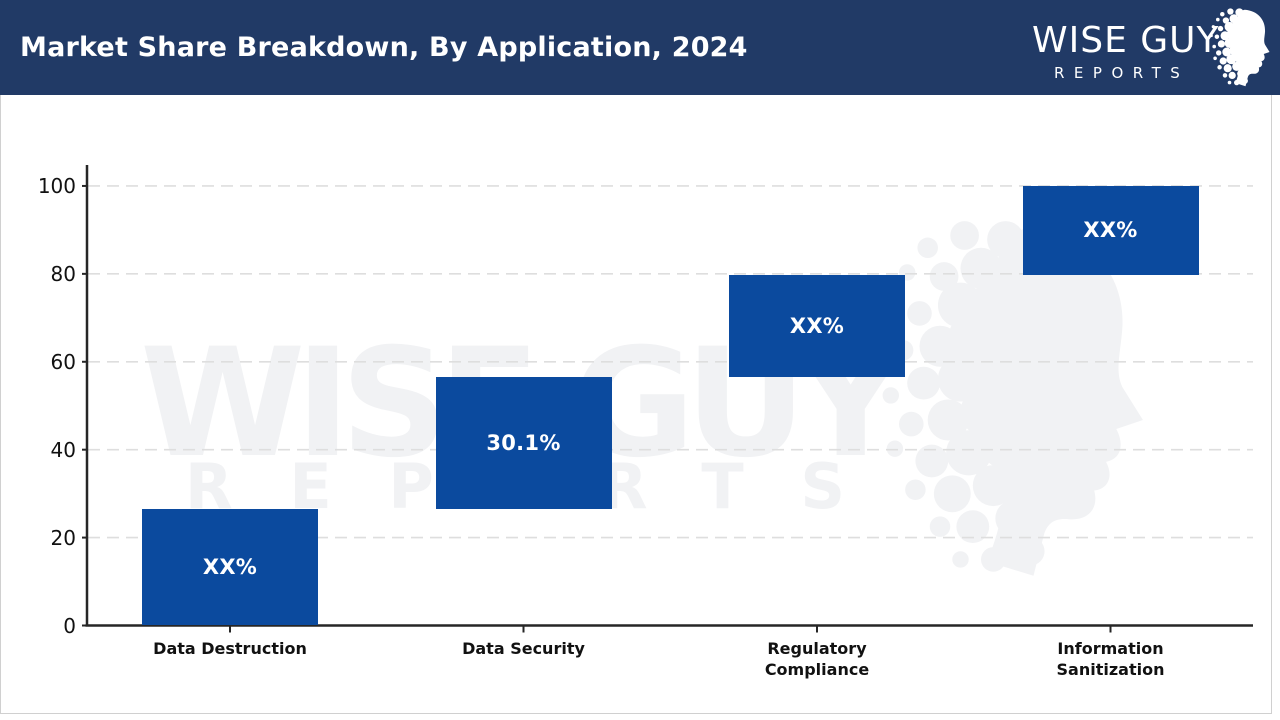 This screenshot has width=1280, height=720. I want to click on logo-text-reports: REPORTS, so click(1121, 73).